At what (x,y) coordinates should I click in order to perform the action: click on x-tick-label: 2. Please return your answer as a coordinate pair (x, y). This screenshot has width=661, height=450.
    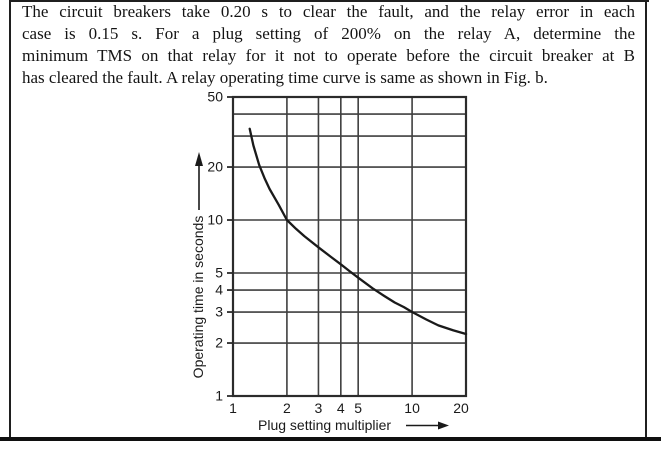
    Looking at the image, I should click on (287, 408).